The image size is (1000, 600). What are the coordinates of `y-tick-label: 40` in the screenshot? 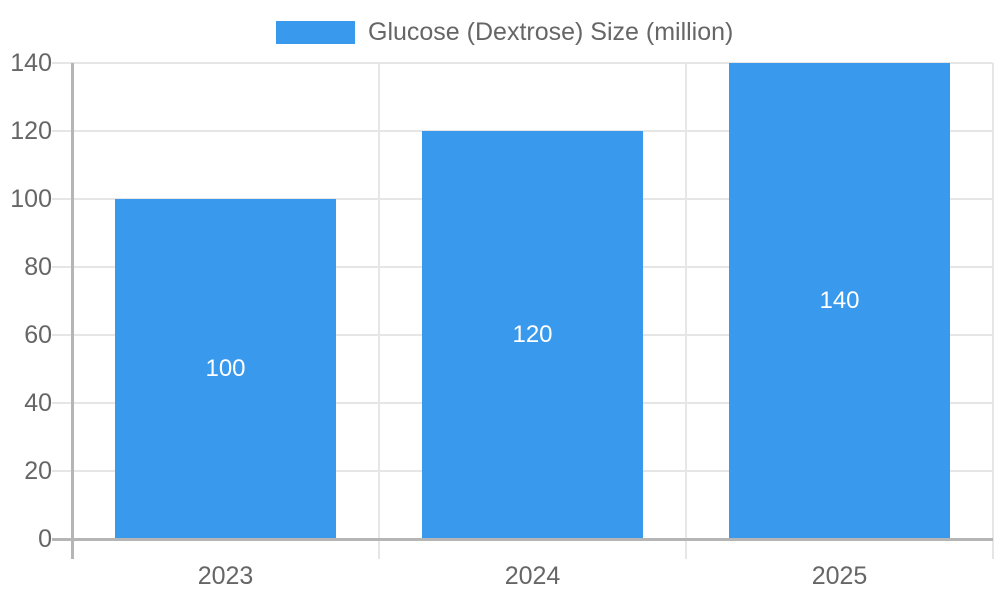 It's located at (38, 403).